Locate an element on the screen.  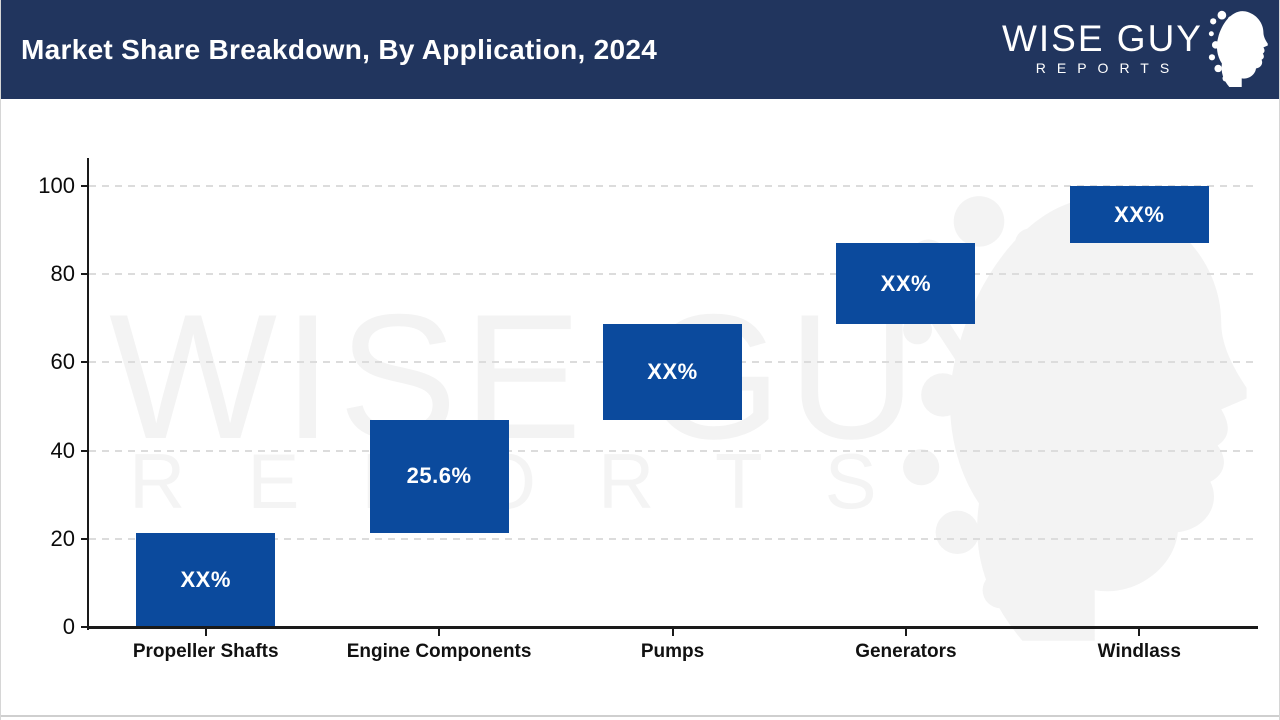
bar-value-label: 25.6% is located at coordinates (439, 476).